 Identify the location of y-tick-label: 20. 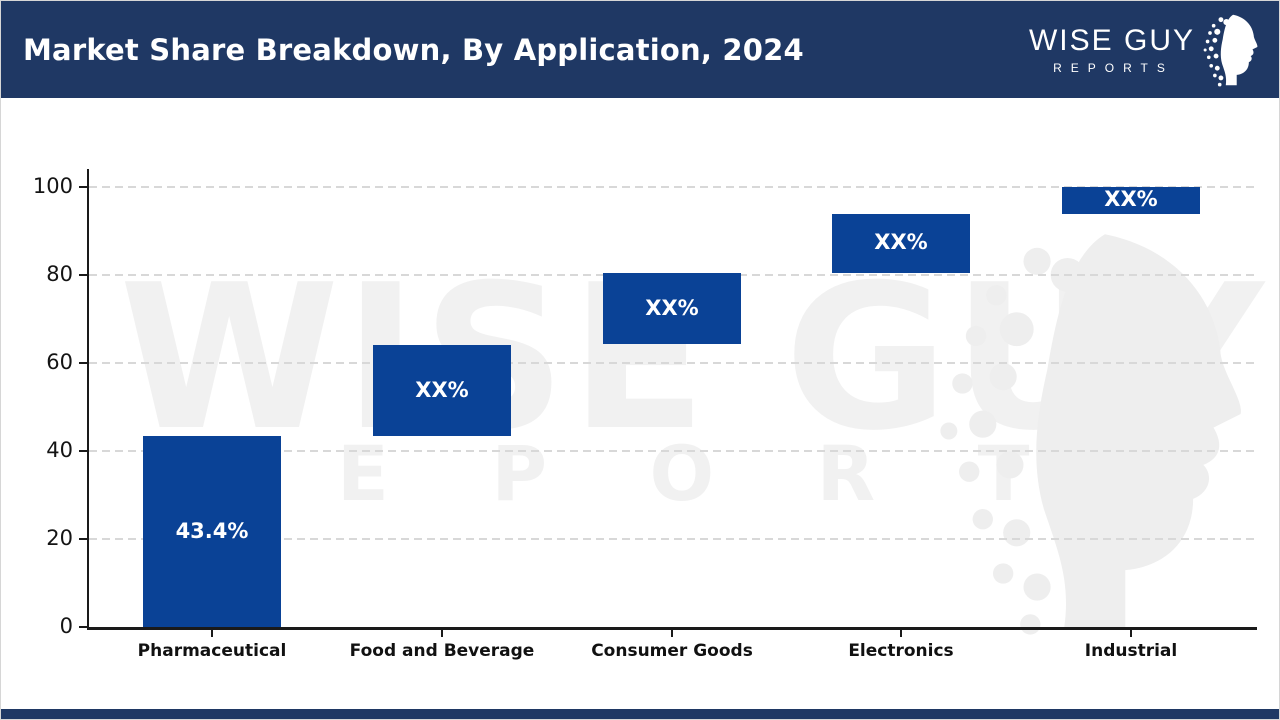
(59, 538).